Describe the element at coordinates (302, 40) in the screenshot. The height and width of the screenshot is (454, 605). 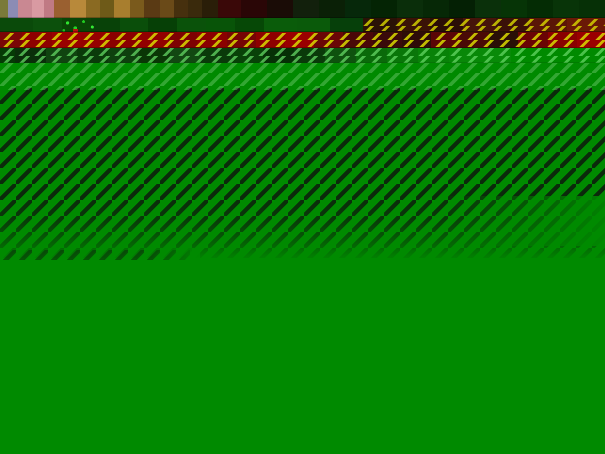
I see `red-band-tickmarks` at that location.